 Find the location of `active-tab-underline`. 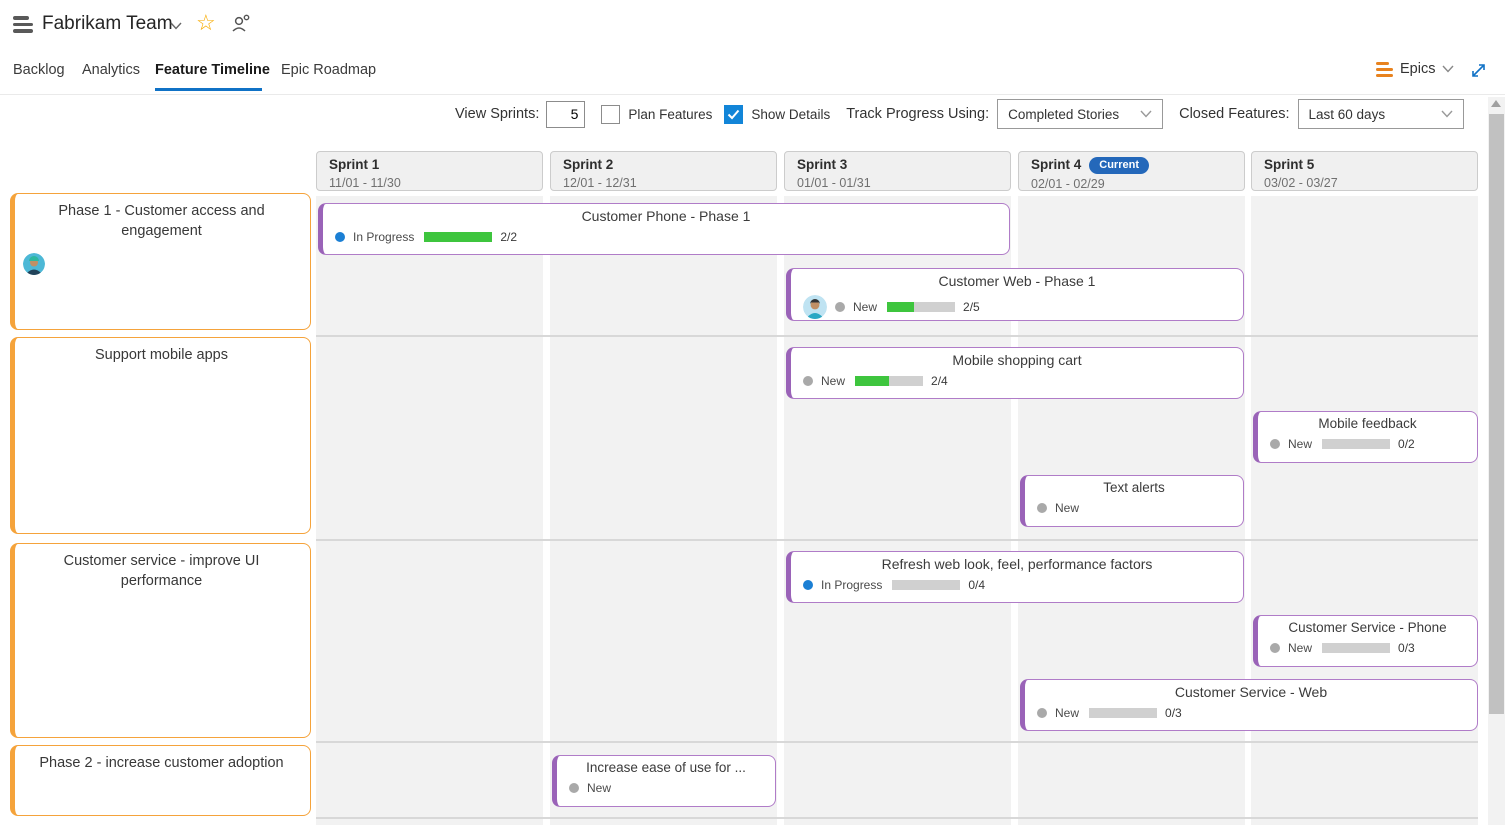

active-tab-underline is located at coordinates (208, 89).